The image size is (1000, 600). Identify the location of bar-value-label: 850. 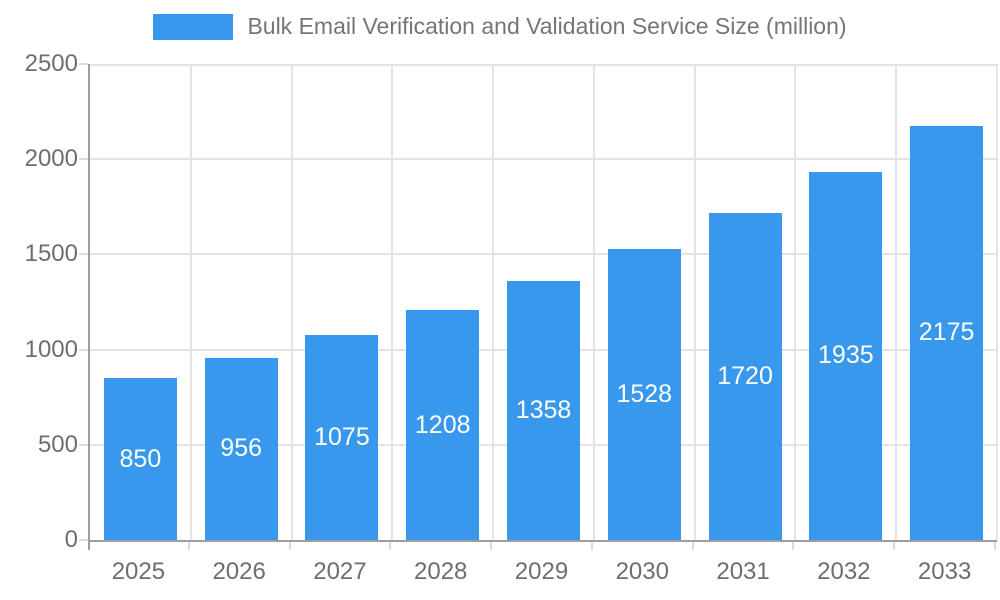
(140, 458).